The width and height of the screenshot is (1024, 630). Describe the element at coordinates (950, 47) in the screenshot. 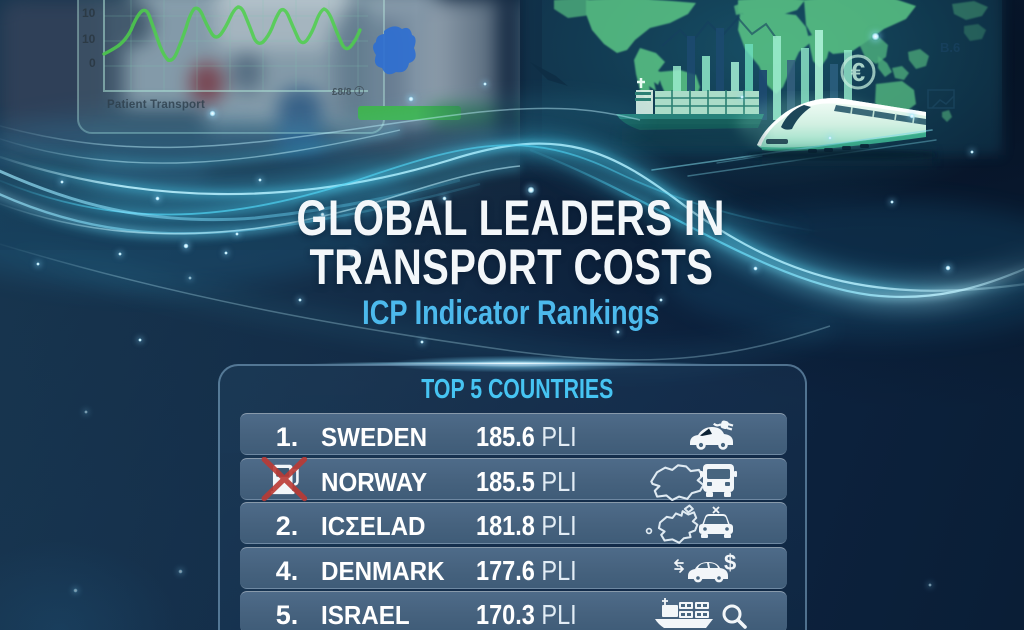

I see `svg-text: B.6` at that location.